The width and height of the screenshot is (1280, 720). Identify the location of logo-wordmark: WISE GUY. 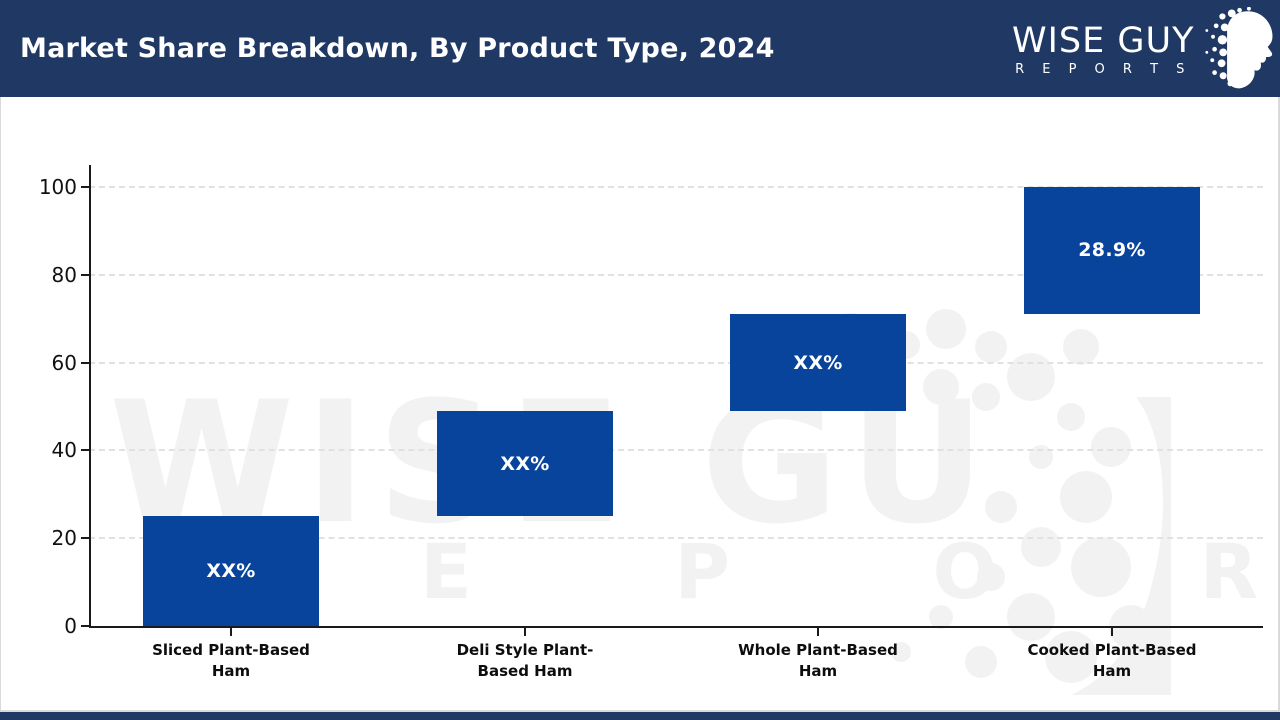
(1103, 41).